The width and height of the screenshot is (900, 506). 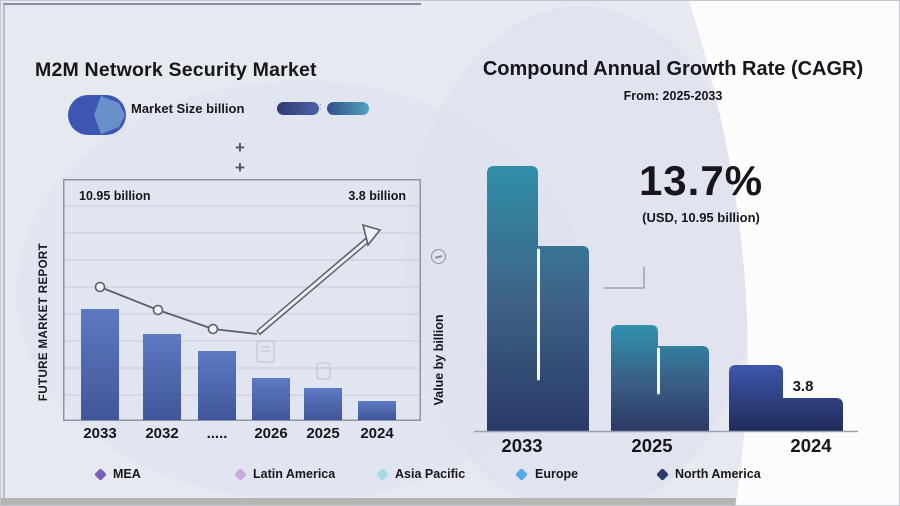 What do you see at coordinates (238, 364) in the screenshot?
I see `market-bars` at bounding box center [238, 364].